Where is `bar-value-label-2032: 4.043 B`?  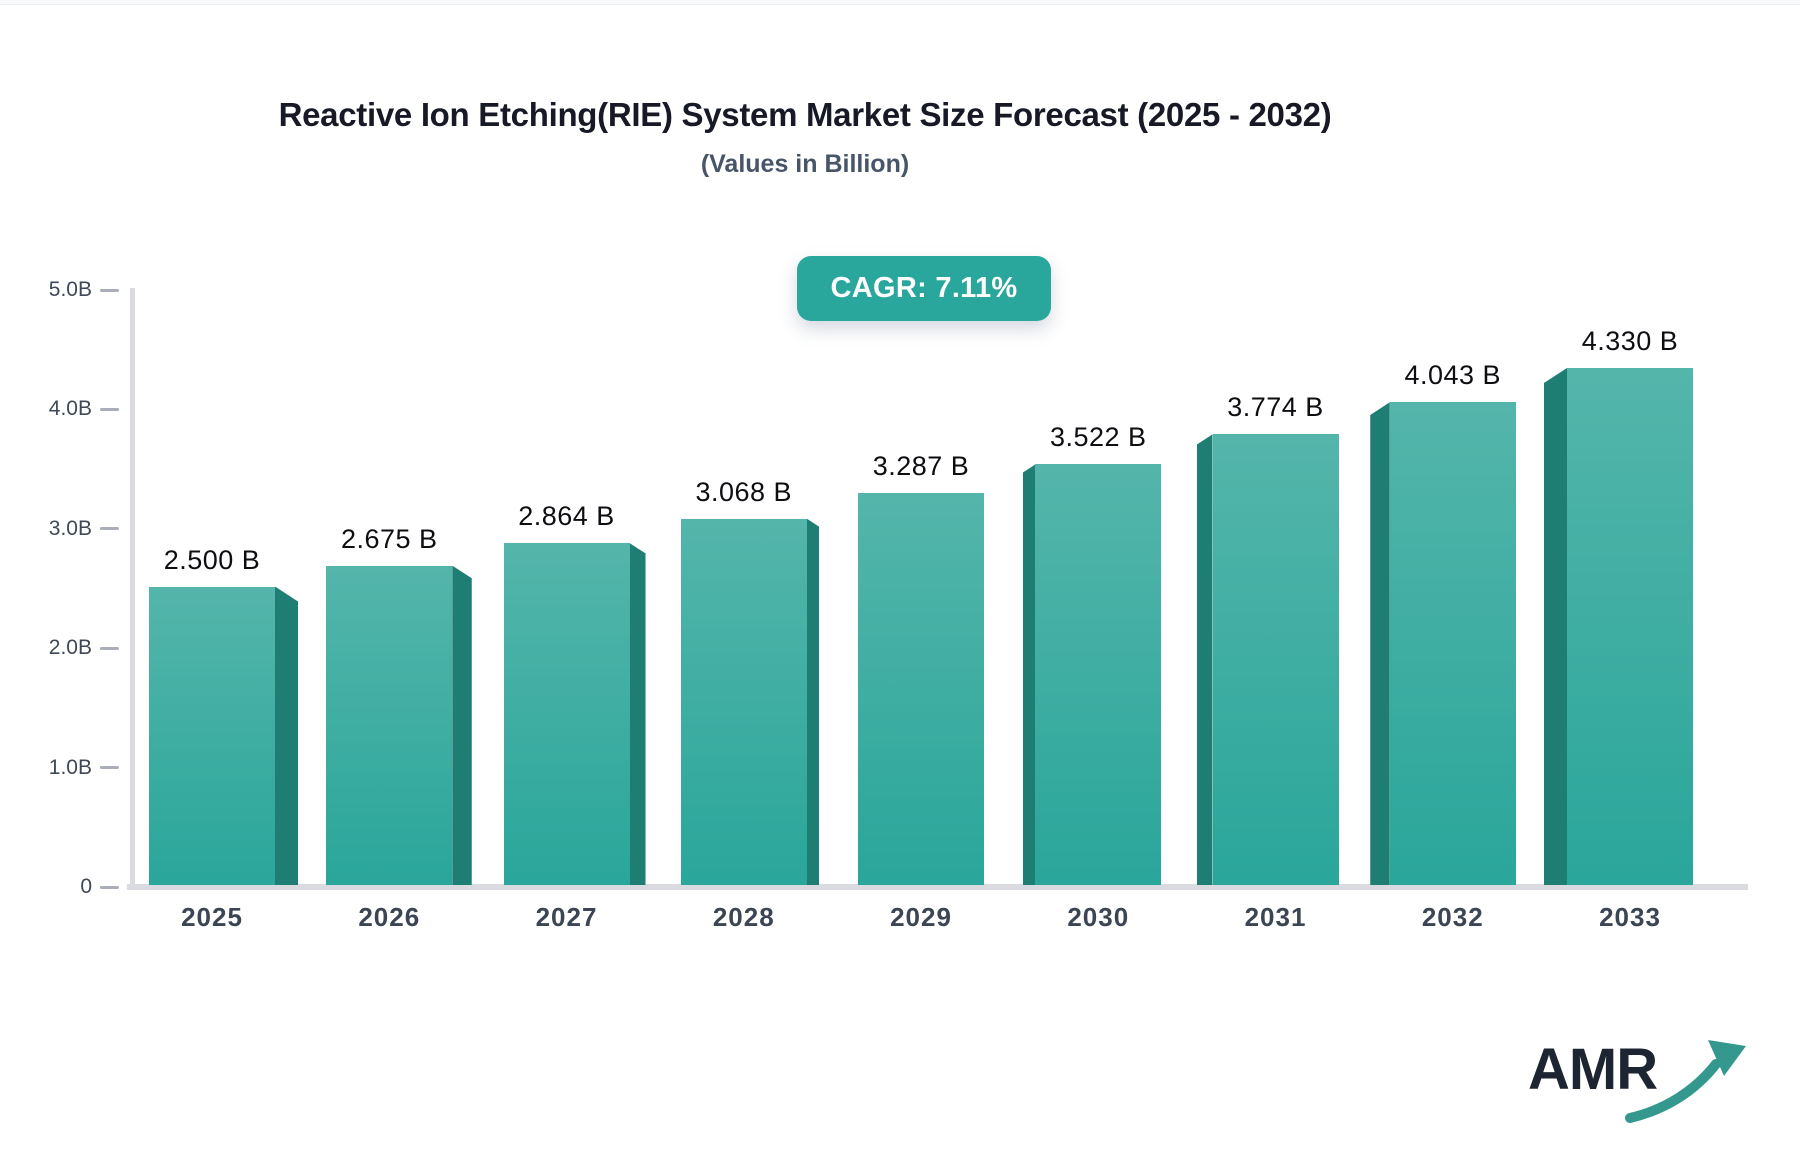 bar-value-label-2032: 4.043 B is located at coordinates (1453, 375).